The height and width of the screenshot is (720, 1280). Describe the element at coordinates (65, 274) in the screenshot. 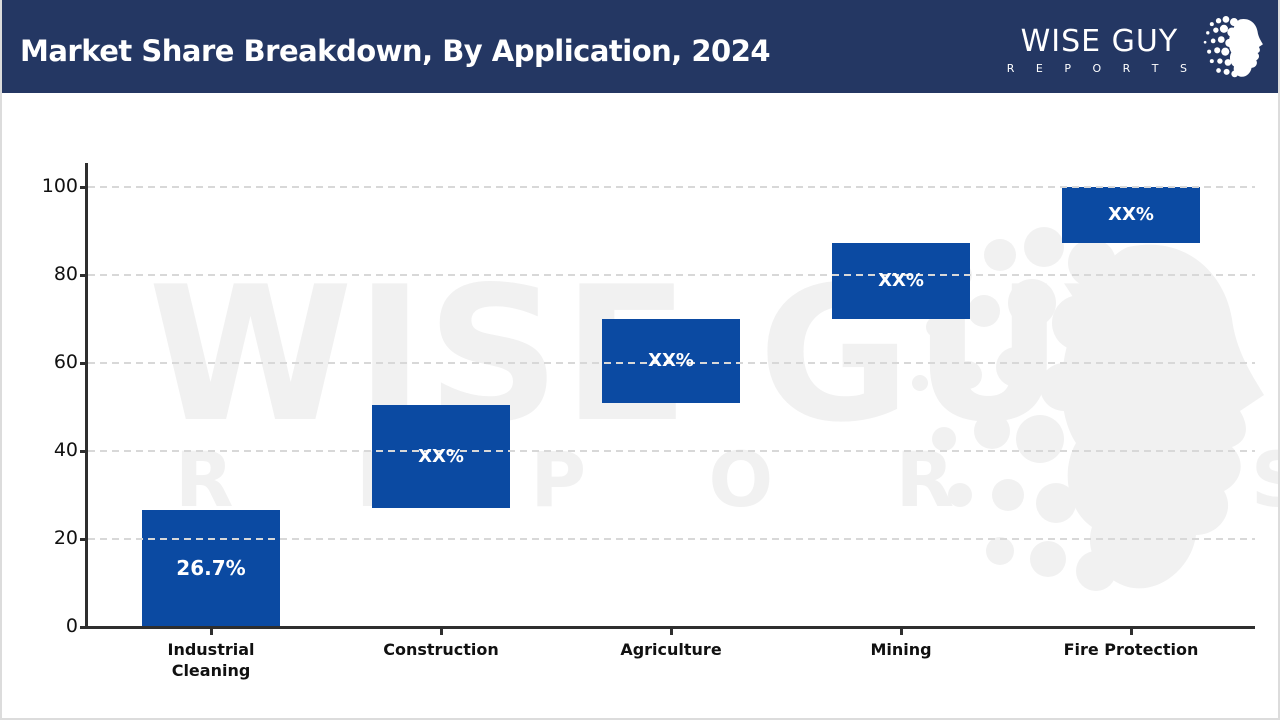

I see `y-axis-tick-label: 80` at that location.